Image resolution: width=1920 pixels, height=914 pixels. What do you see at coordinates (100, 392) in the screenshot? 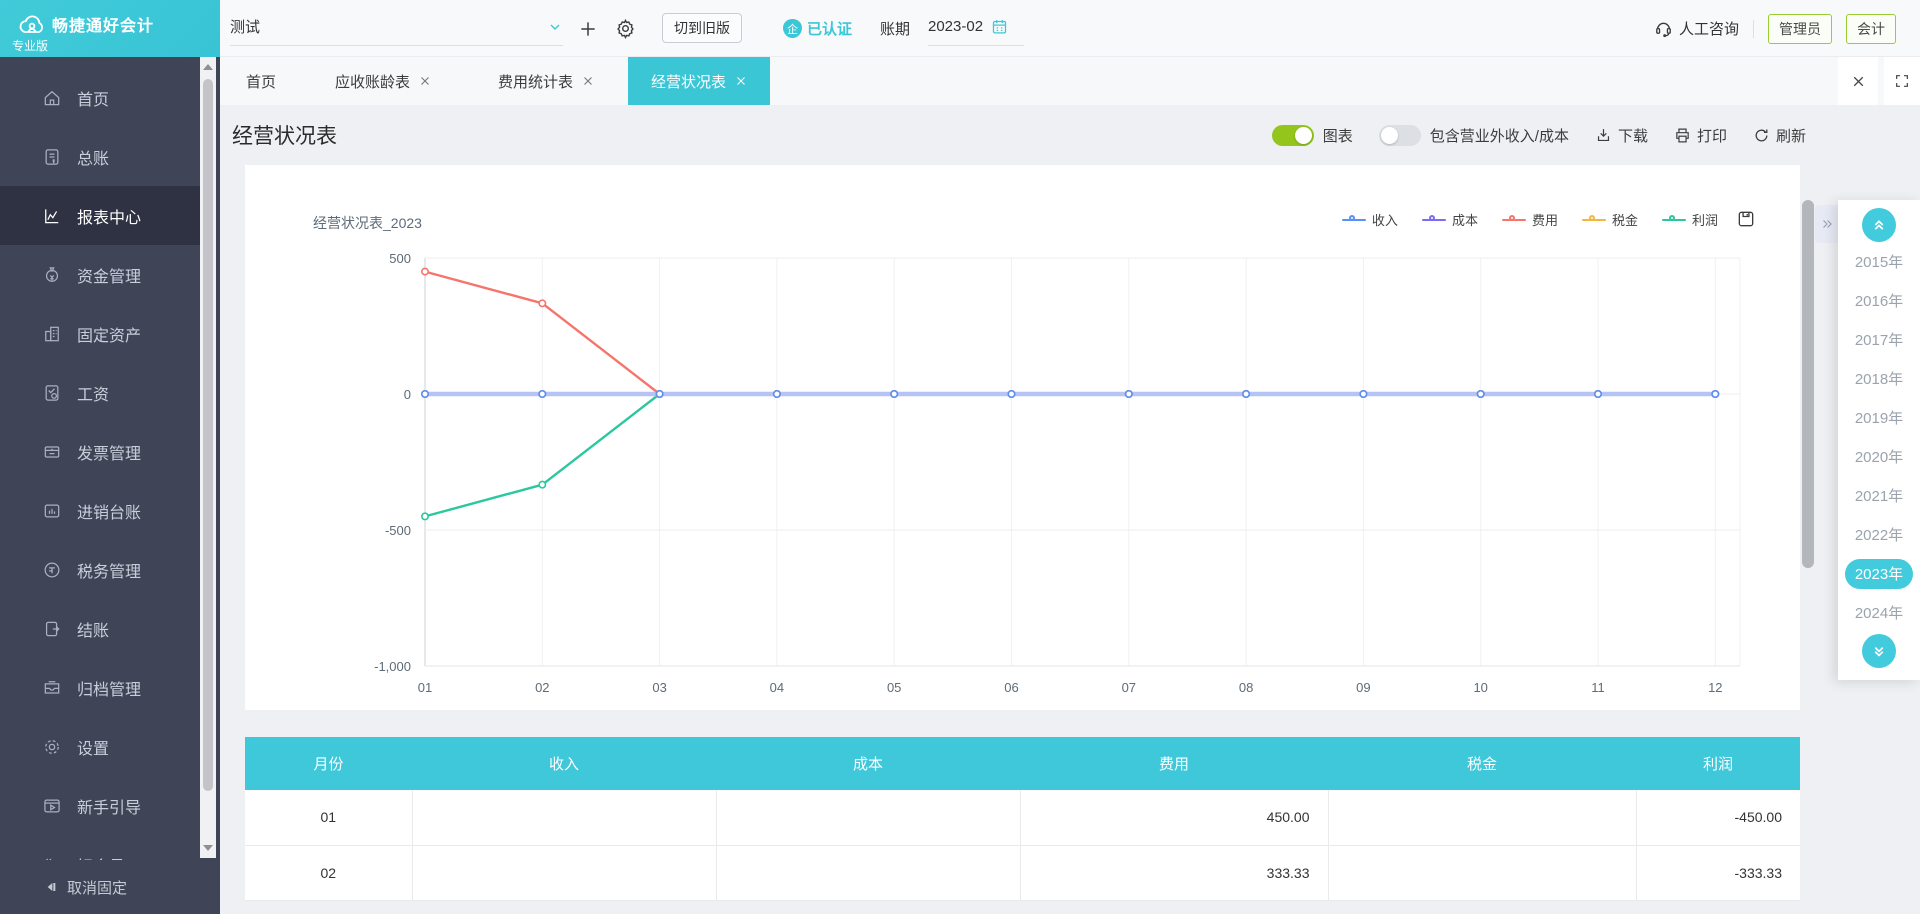
I see `sidebar-item-6: 工资` at bounding box center [100, 392].